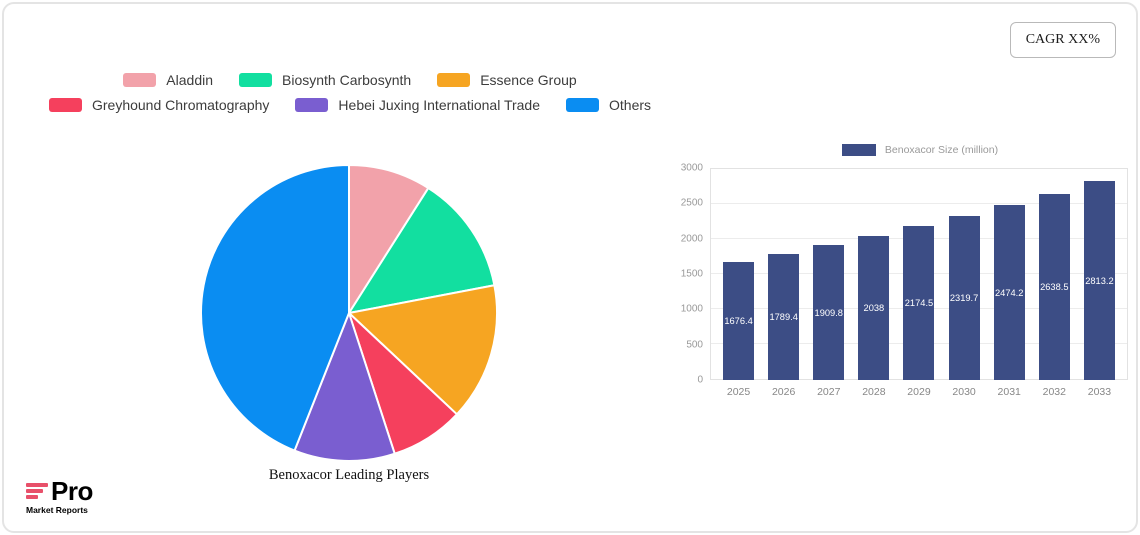 The image size is (1140, 535). Describe the element at coordinates (57, 510) in the screenshot. I see `logo-subtitle: Market Reports` at that location.